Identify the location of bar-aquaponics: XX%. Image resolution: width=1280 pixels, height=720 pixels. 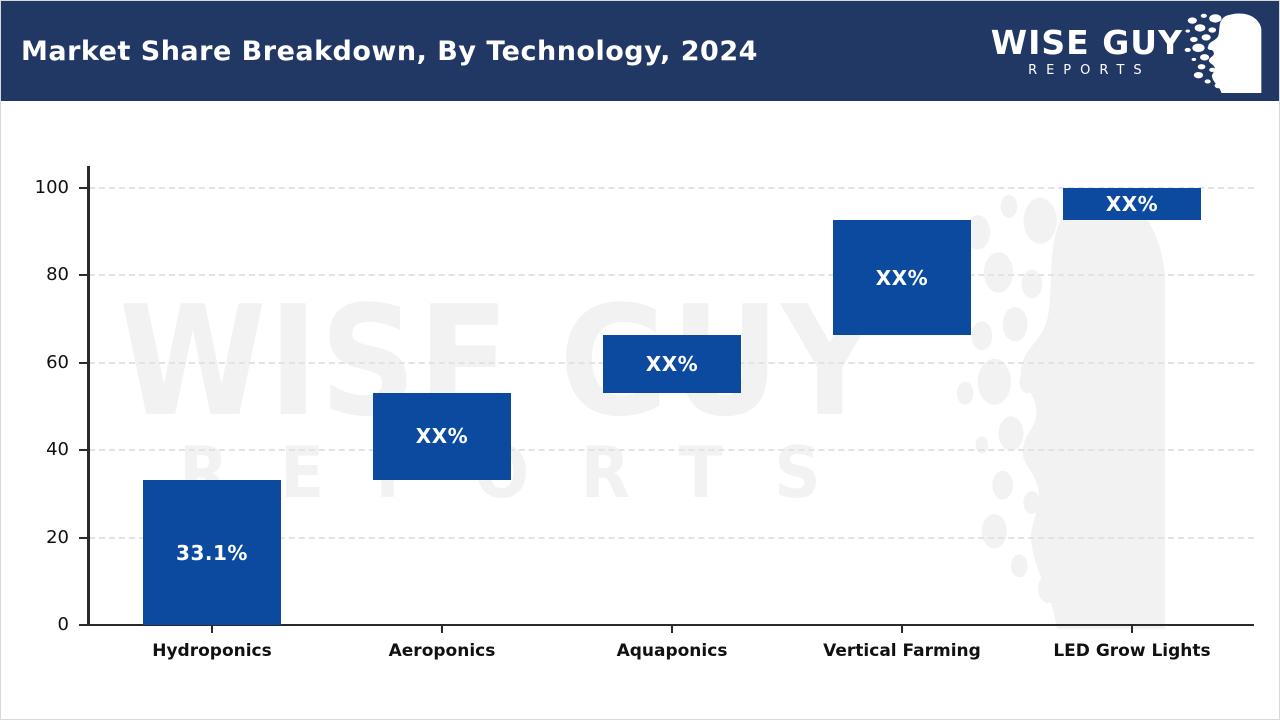
(672, 364).